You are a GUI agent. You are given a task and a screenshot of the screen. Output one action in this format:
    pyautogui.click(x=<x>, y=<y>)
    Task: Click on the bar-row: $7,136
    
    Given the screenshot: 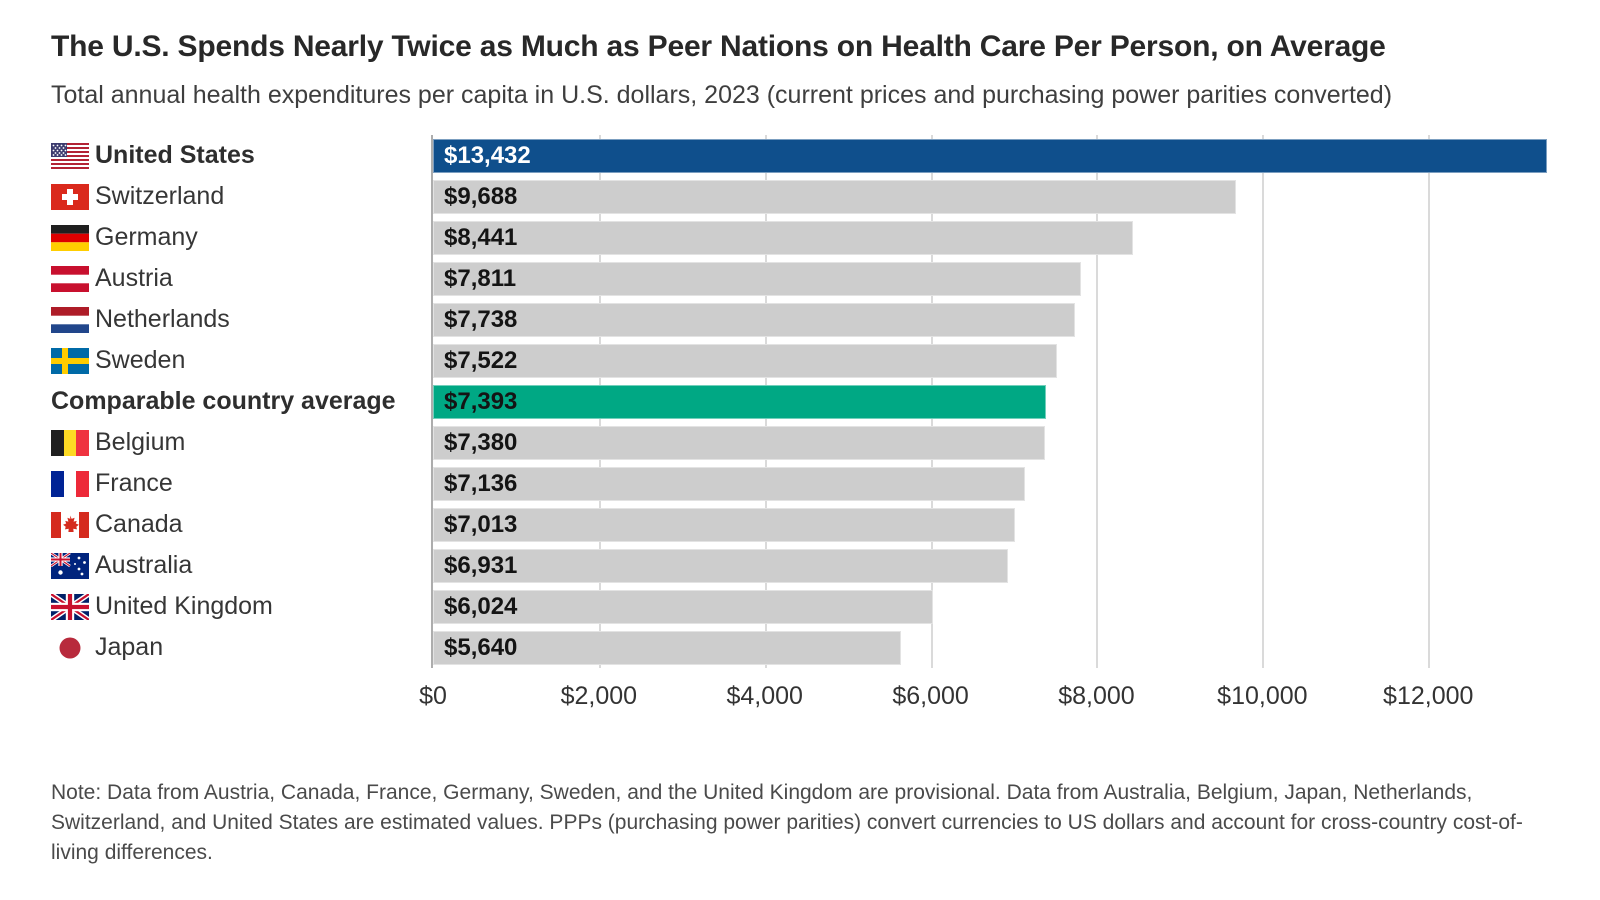 What is the action you would take?
    pyautogui.click(x=990, y=483)
    